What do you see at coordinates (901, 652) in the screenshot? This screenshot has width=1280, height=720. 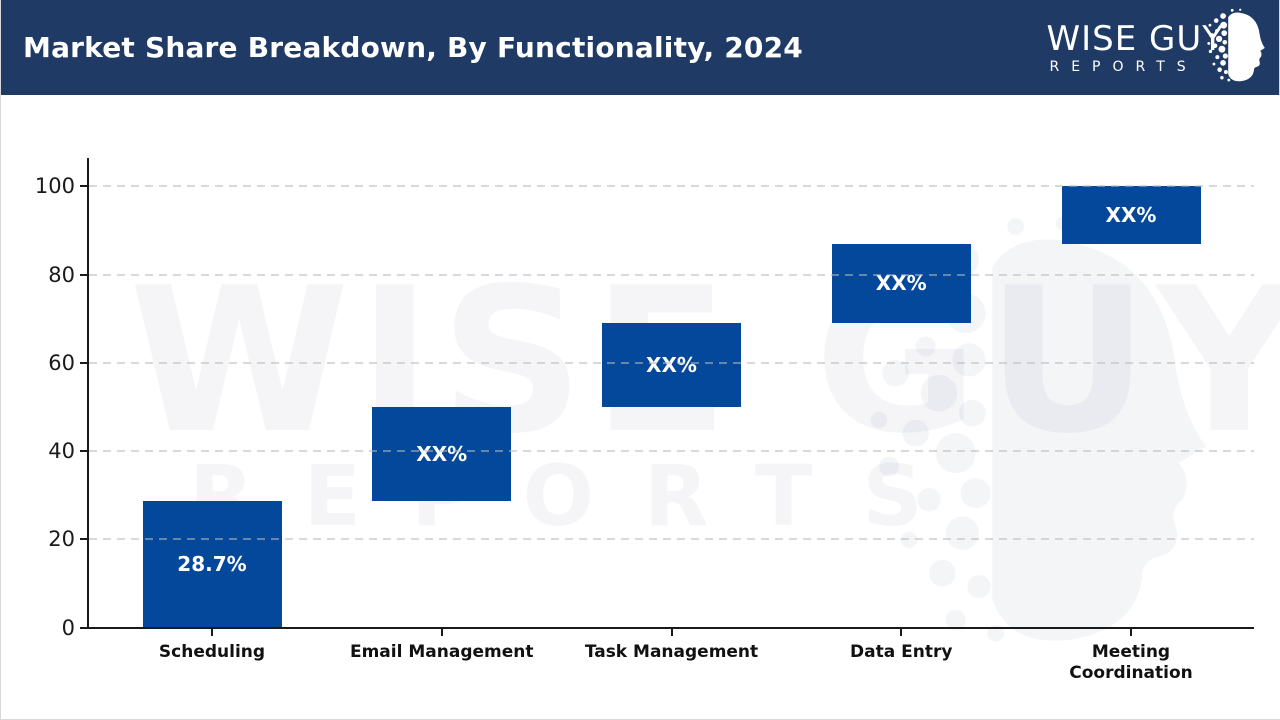 I see `category-label-data-entry: Data Entry` at bounding box center [901, 652].